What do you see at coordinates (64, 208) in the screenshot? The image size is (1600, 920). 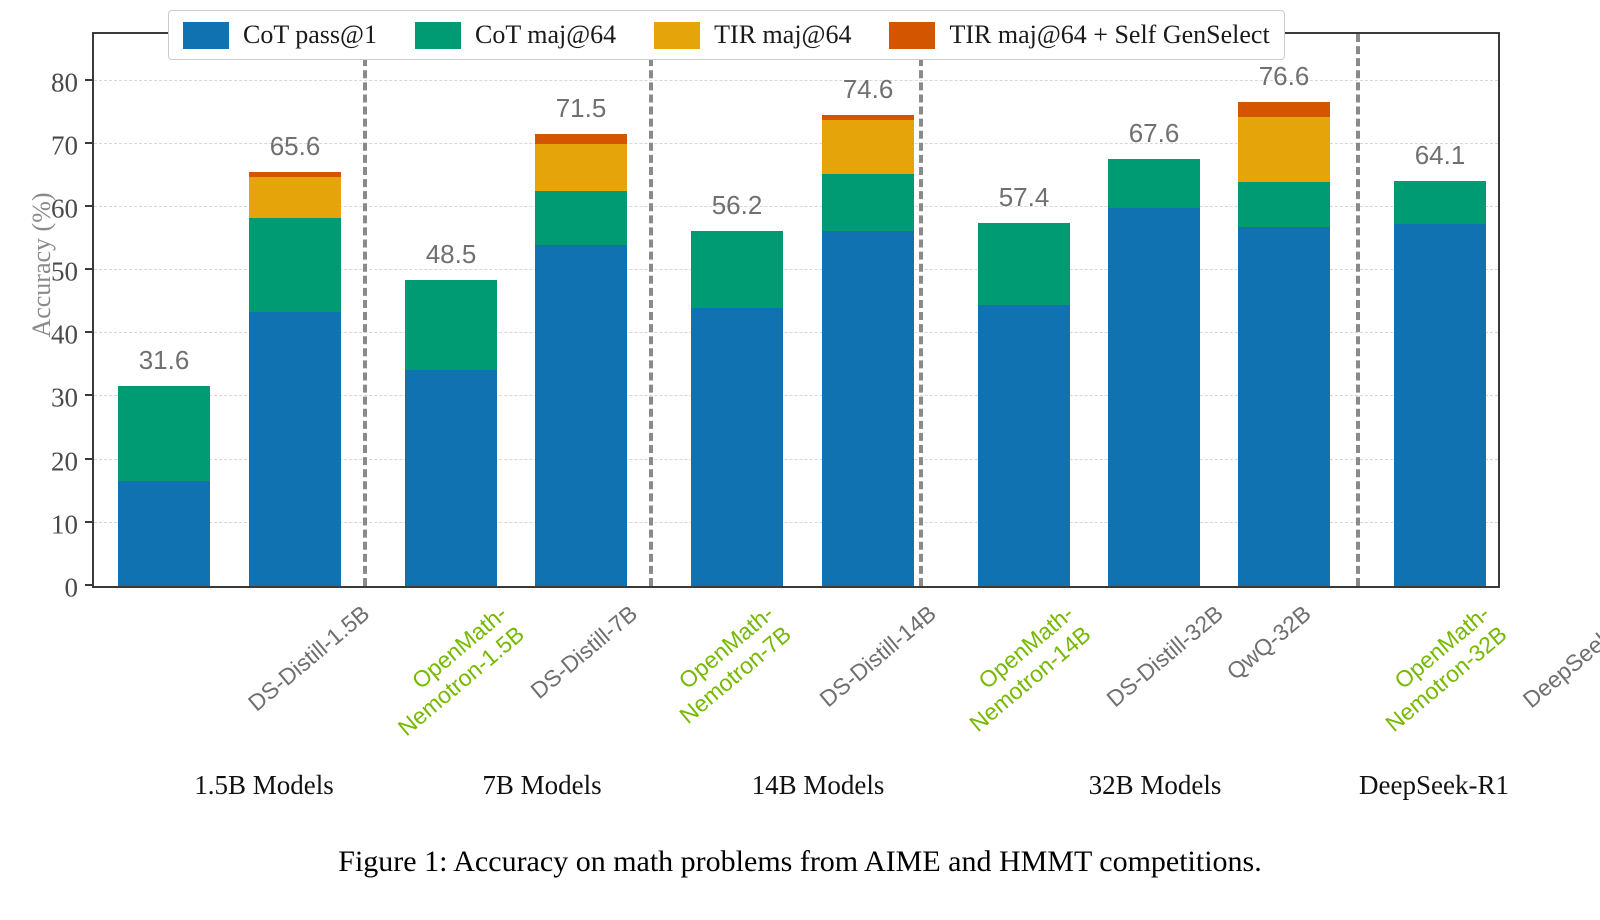 I see `y-tick-label: 60` at bounding box center [64, 208].